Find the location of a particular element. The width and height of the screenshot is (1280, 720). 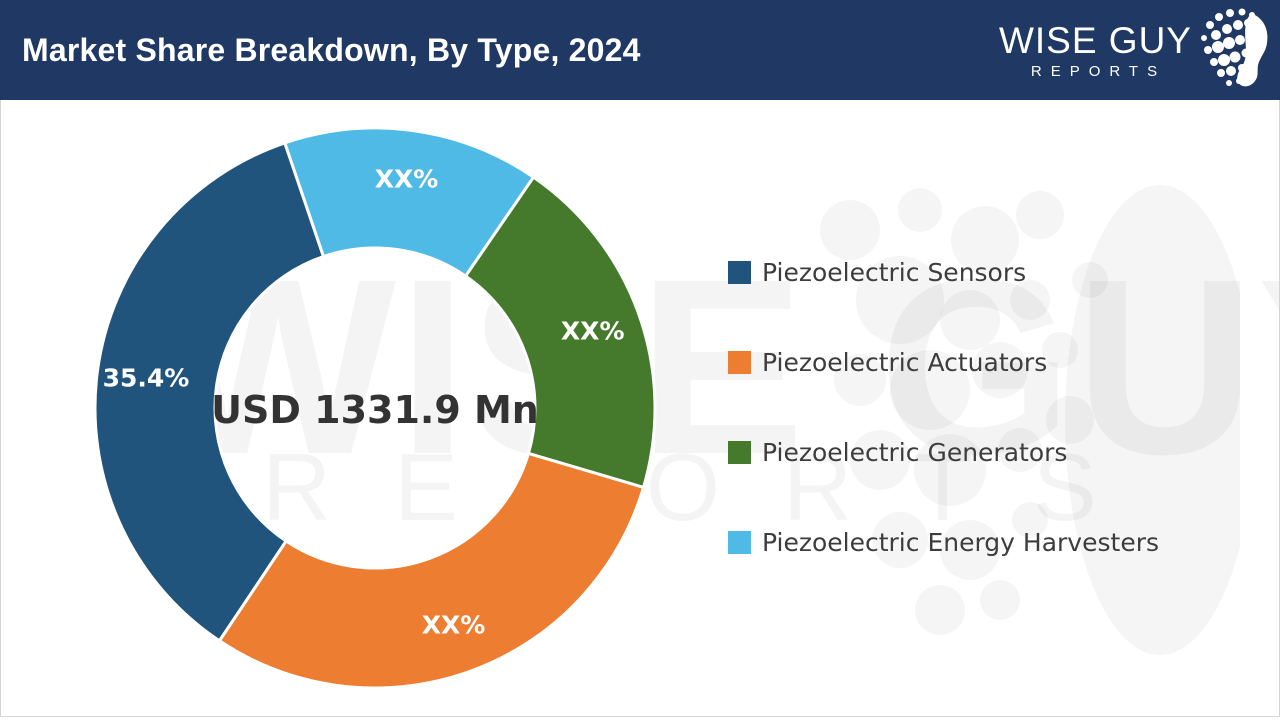

chart-center-value: USD 1331.9 Mn is located at coordinates (375, 410).